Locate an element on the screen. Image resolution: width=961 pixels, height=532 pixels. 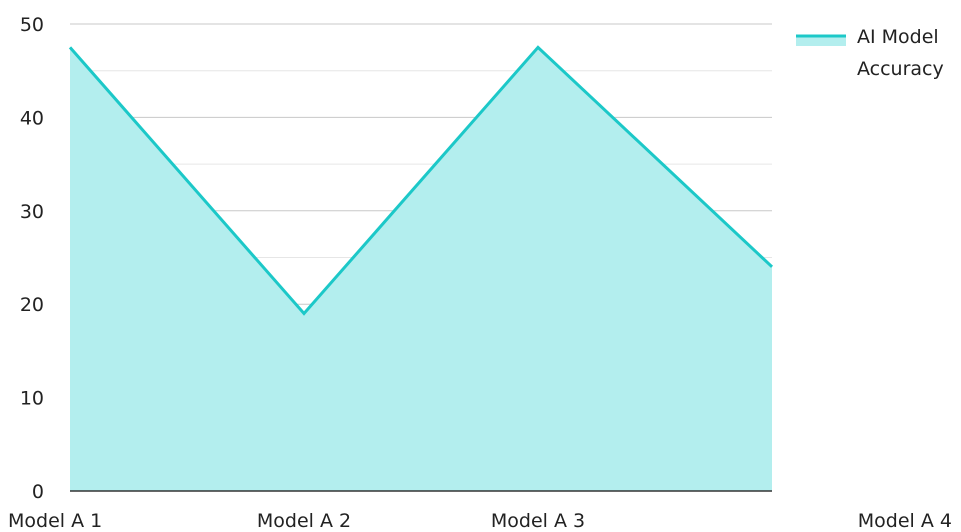
x-tick-label: Model A 2 is located at coordinates (304, 521).